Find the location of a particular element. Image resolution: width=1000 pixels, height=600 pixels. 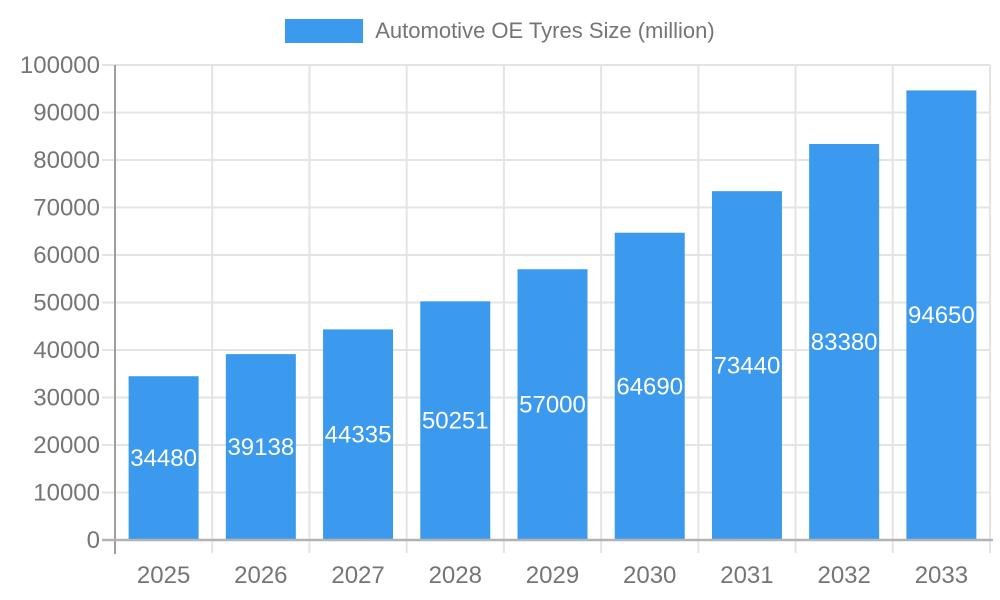

bar-value-label: 73440 is located at coordinates (747, 366).